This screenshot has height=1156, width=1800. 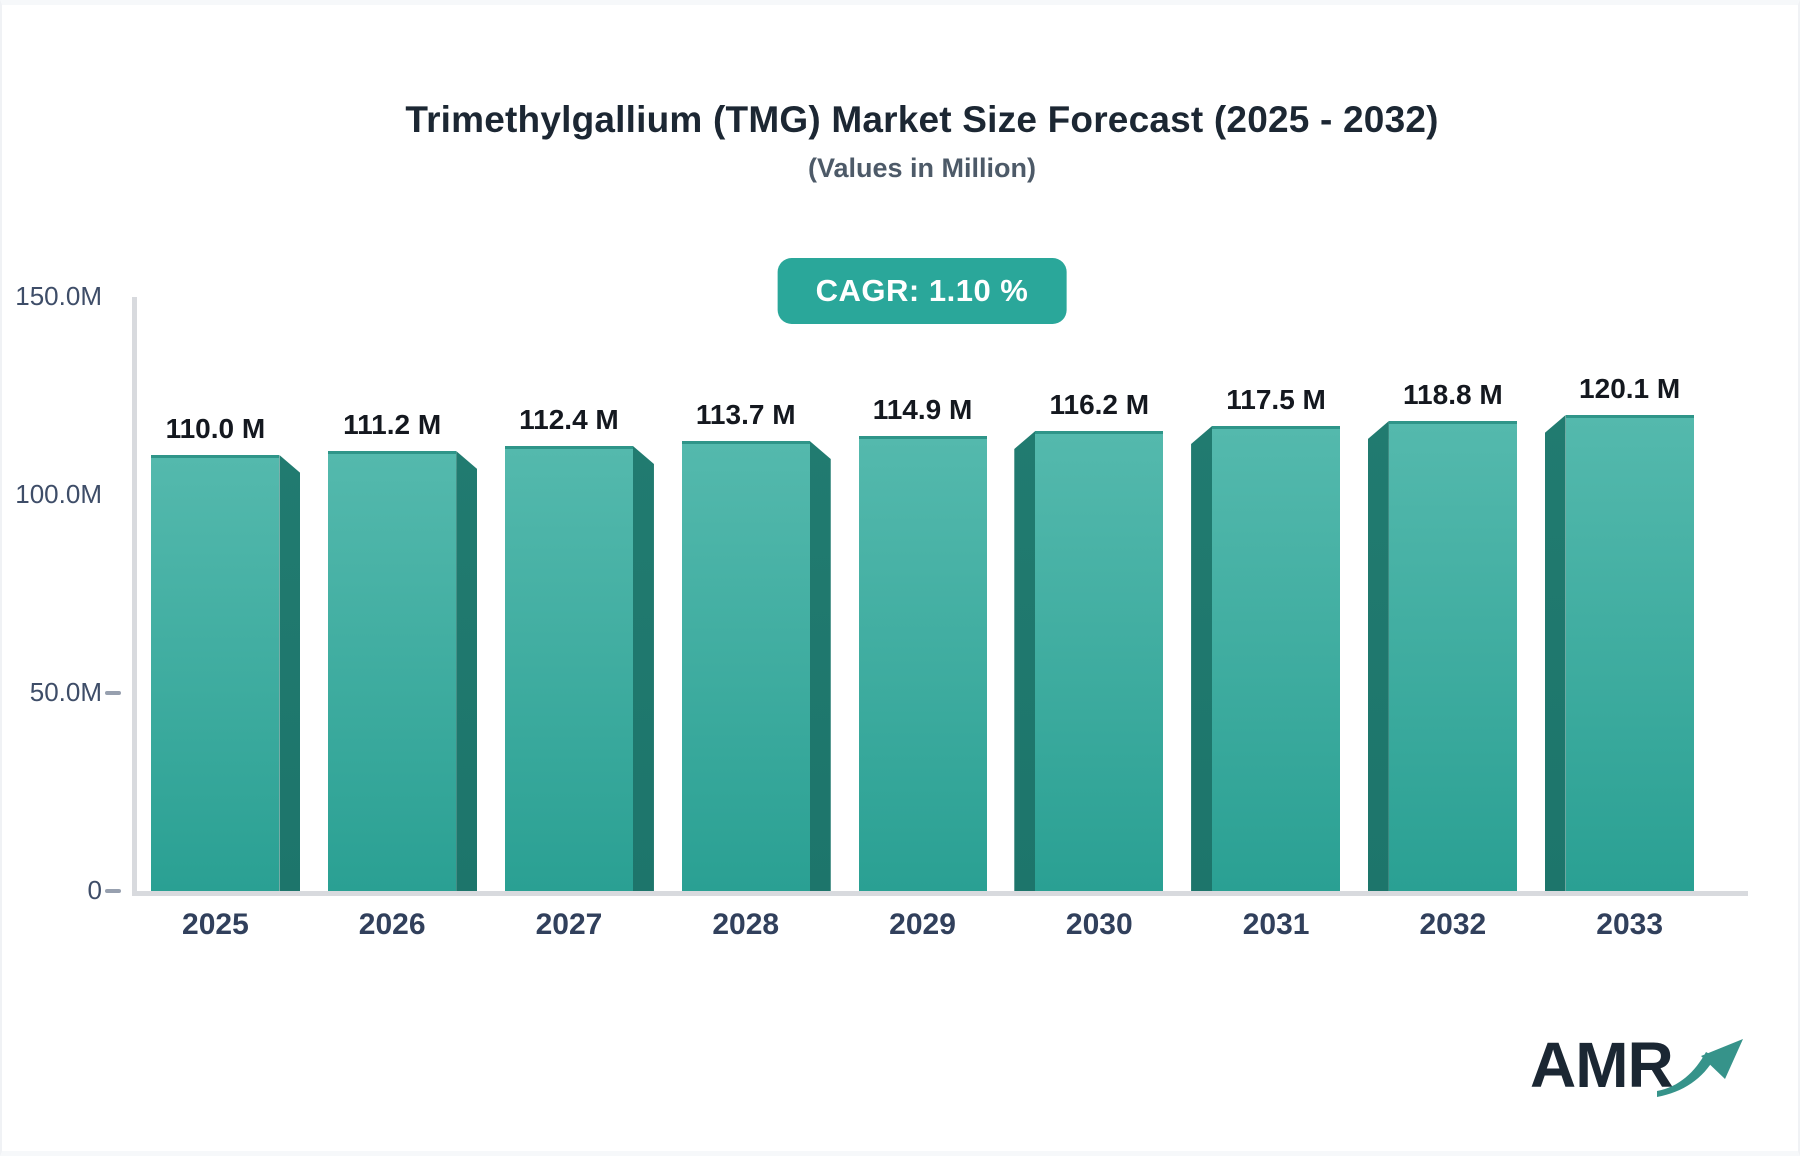 I want to click on bar-group-2025: 110.0 M 2025, so click(x=215, y=619).